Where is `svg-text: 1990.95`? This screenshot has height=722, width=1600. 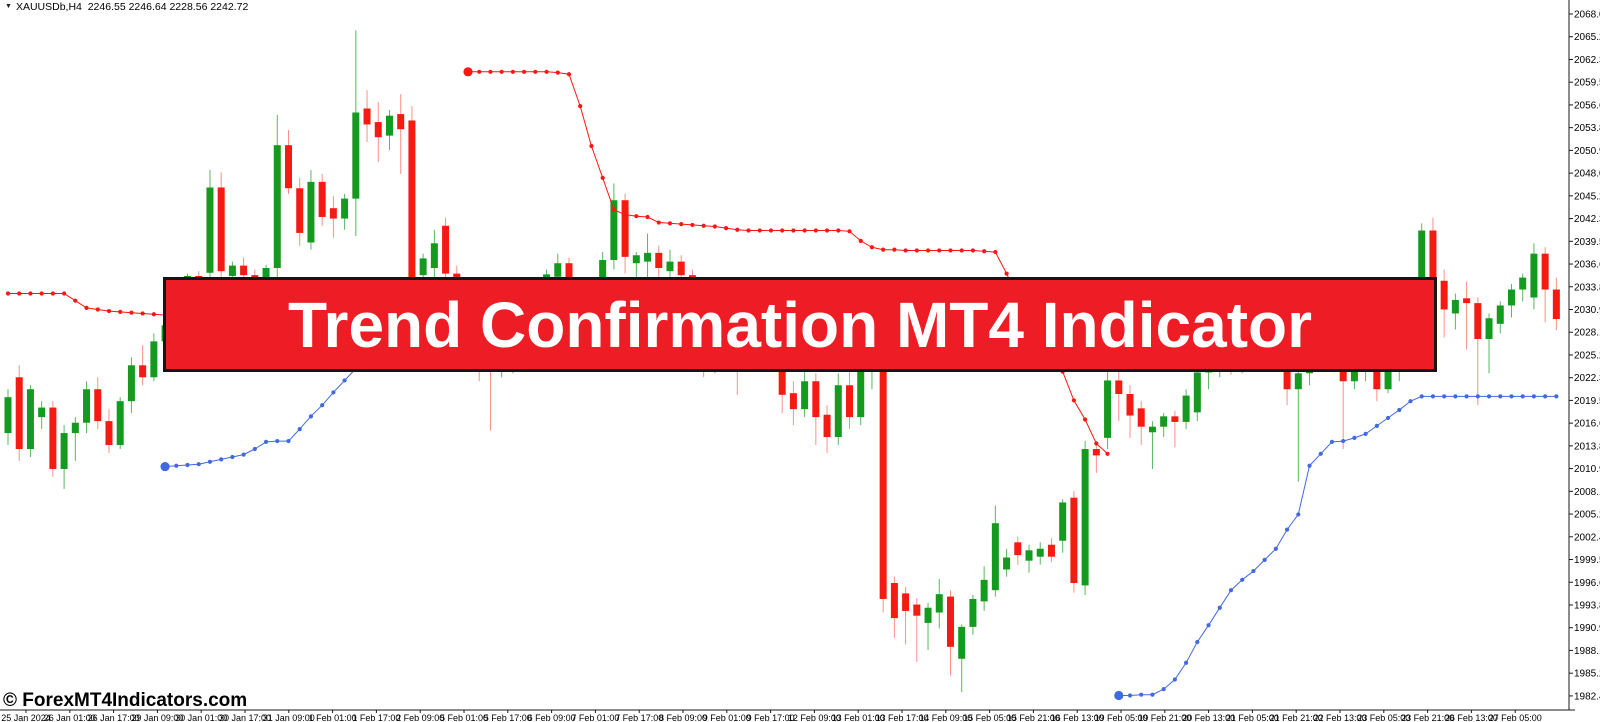
svg-text: 1990.95 is located at coordinates (1587, 628).